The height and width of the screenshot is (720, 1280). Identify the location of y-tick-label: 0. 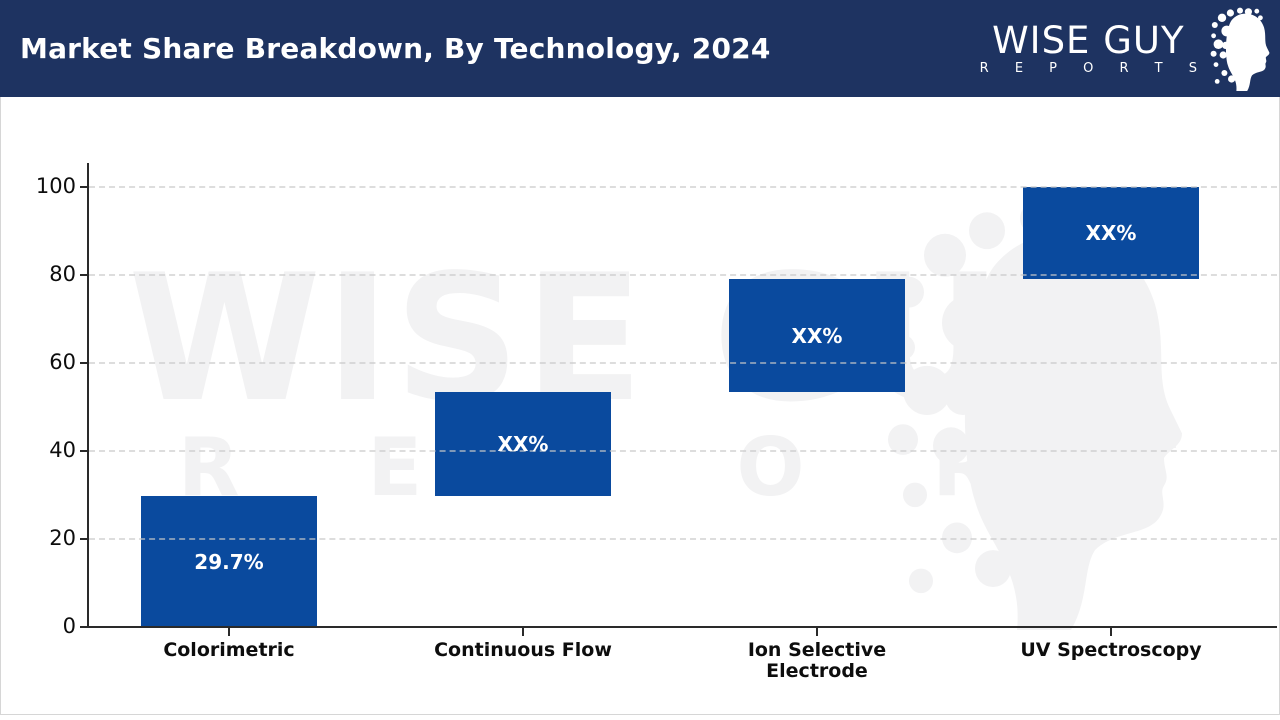
(69, 626).